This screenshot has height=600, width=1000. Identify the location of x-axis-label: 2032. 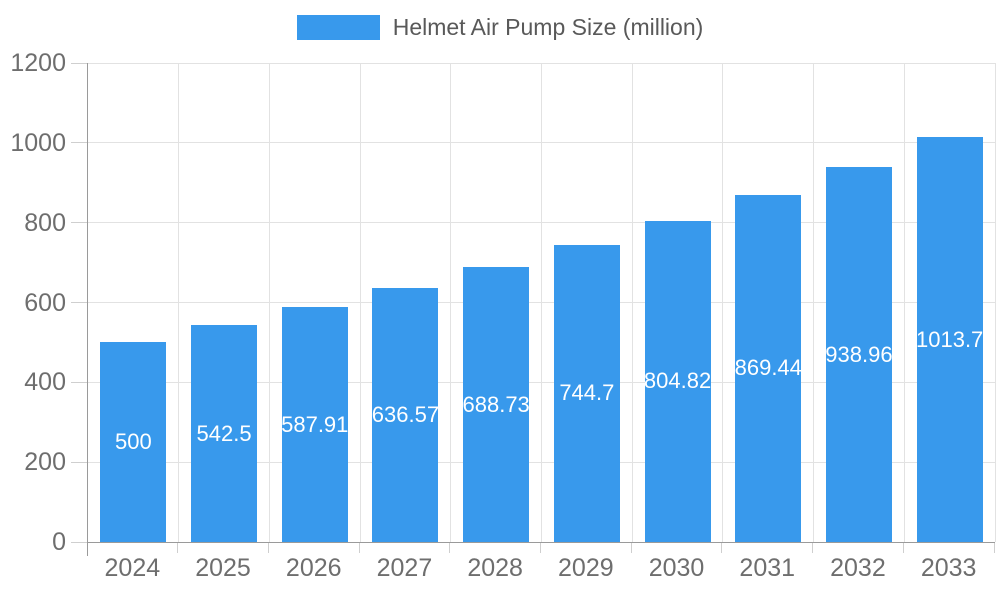
(858, 568).